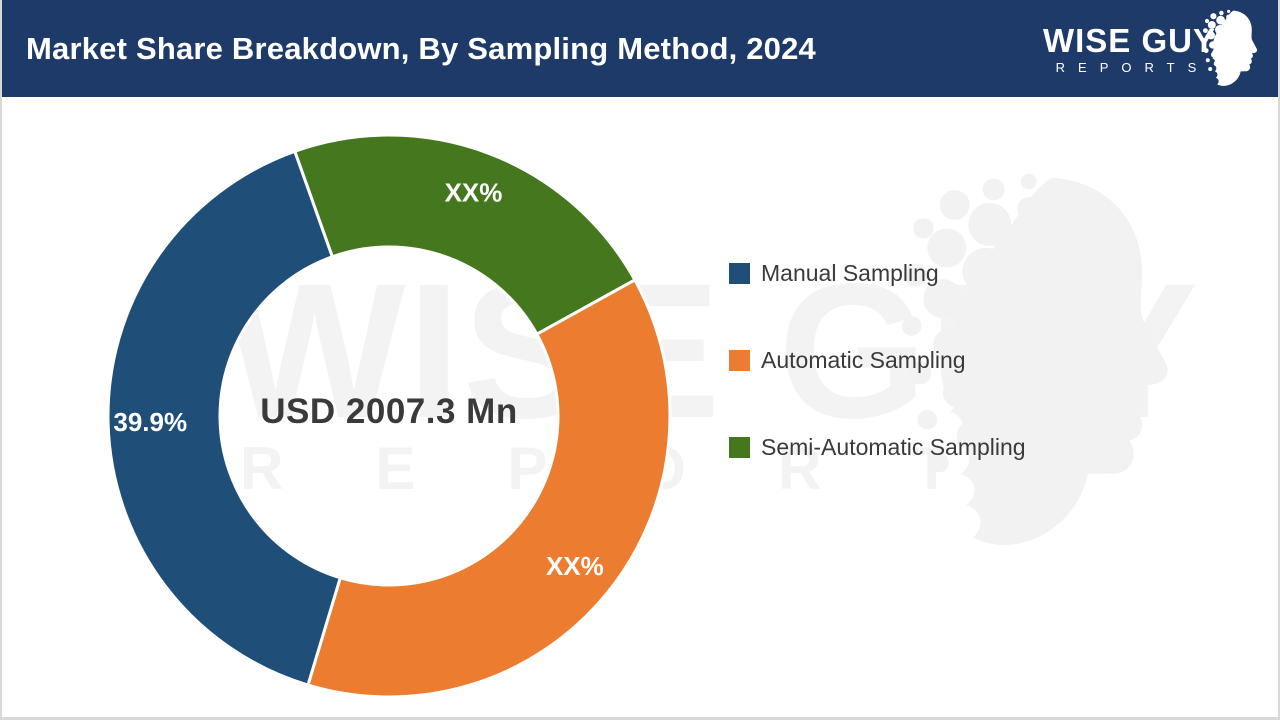 This screenshot has width=1280, height=720. I want to click on logo-wordmark: WISE GUY REPORTS, so click(1129, 49).